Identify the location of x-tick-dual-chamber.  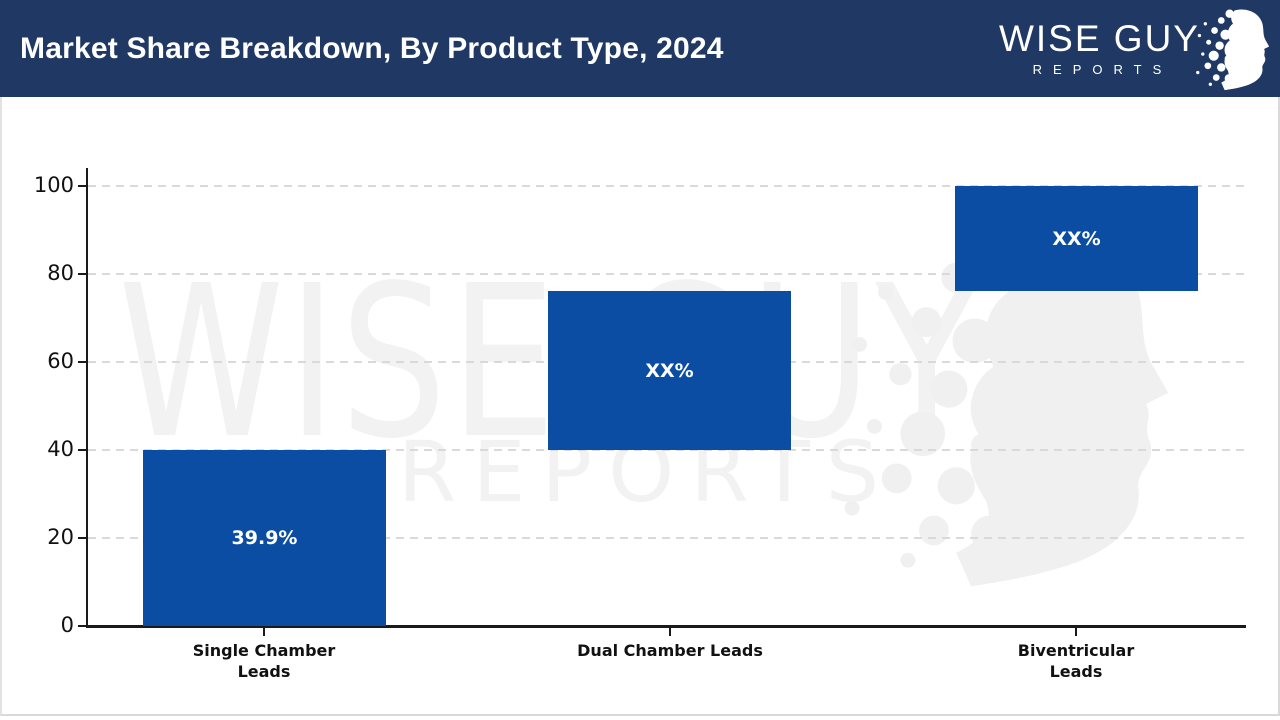
(670, 632).